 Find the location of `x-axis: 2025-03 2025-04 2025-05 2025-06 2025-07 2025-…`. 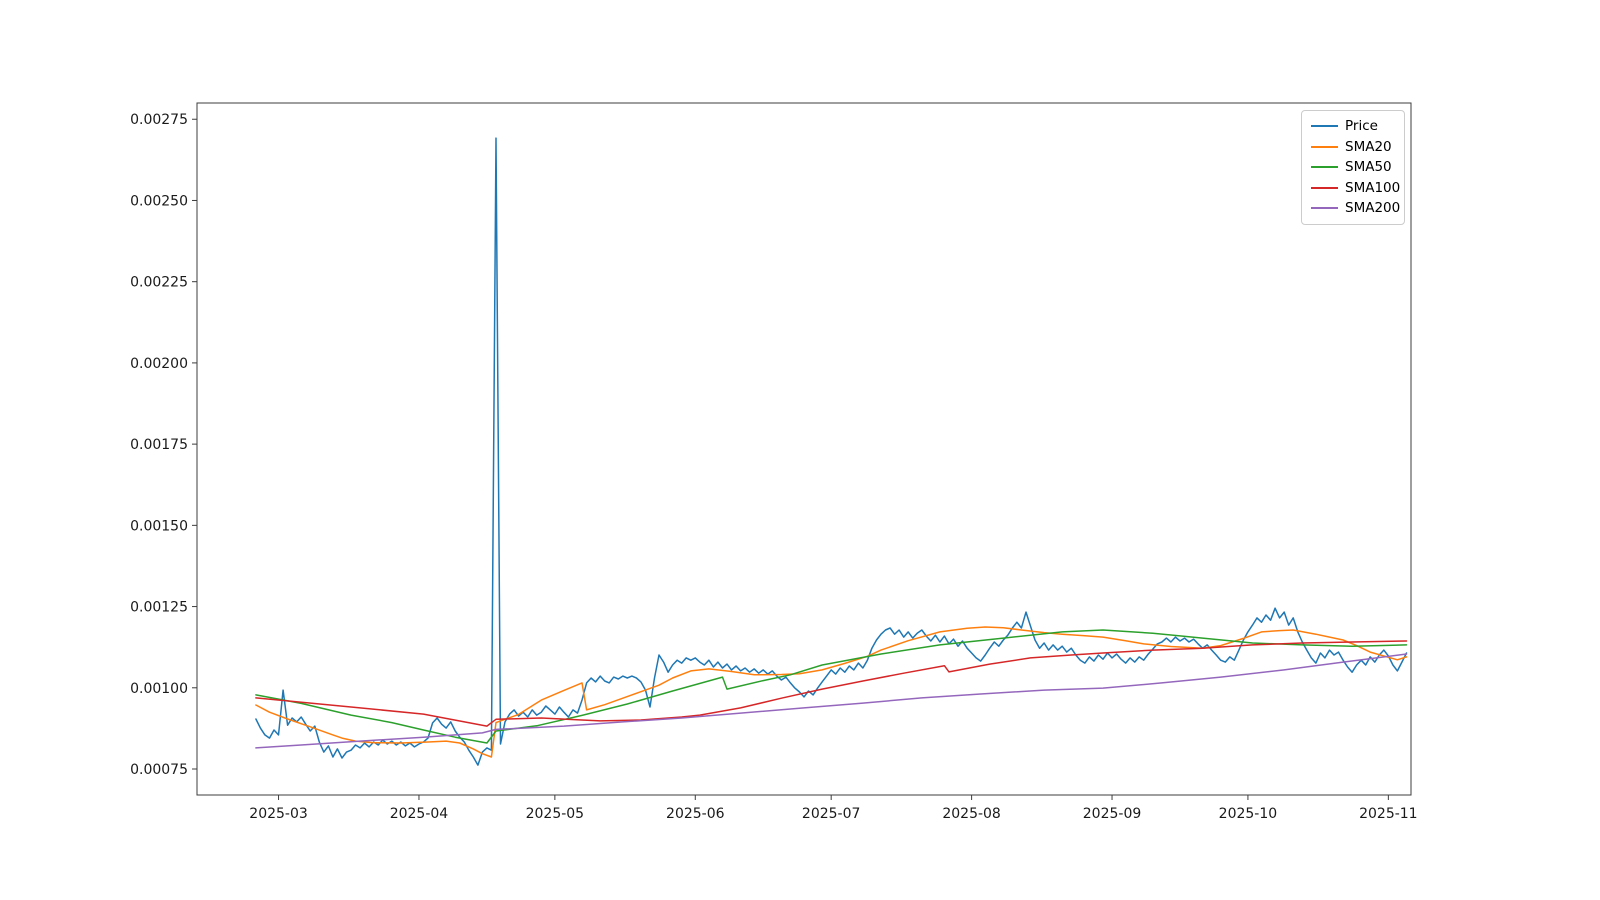

x-axis: 2025-03 2025-04 2025-05 2025-06 2025-07 2025-… is located at coordinates (833, 808).